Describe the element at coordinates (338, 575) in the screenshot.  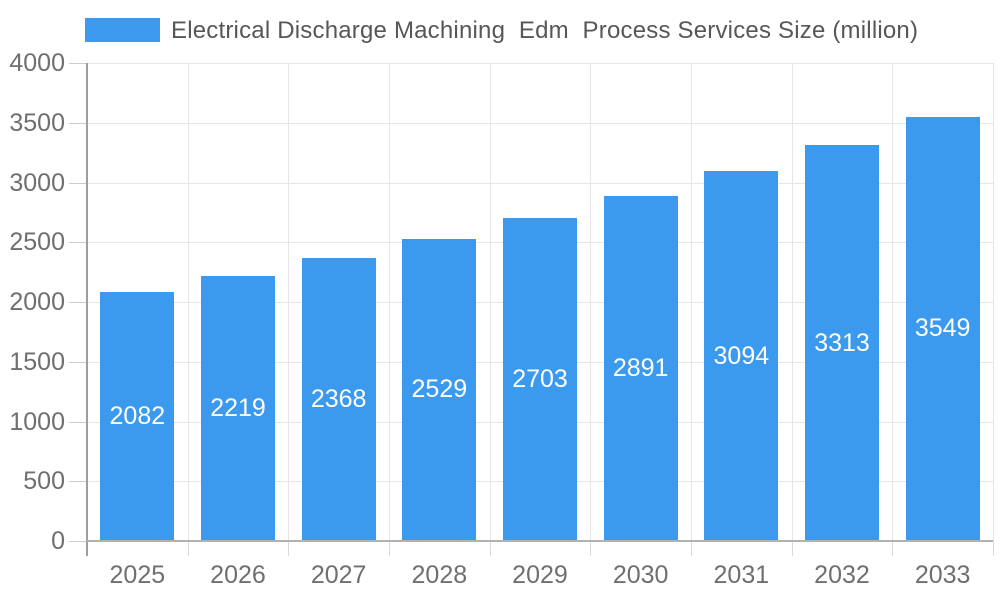
I see `x-axis-label: 2027` at that location.